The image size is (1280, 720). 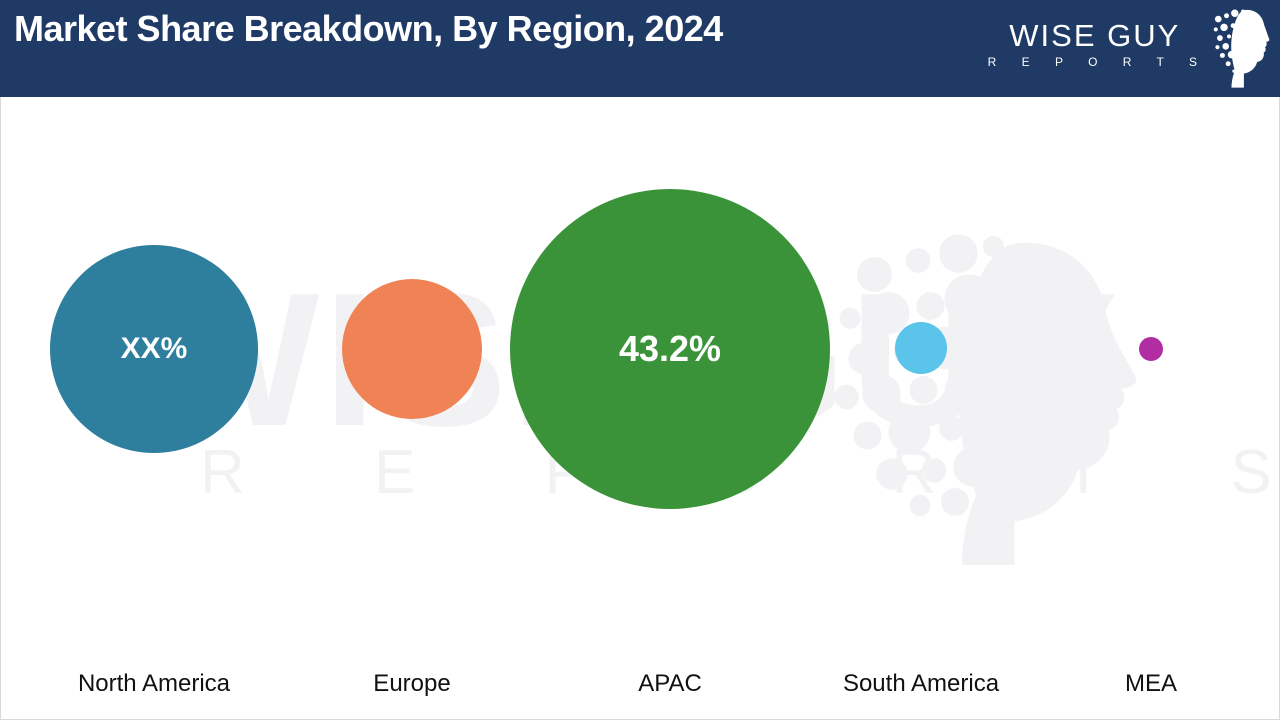 I want to click on watermark-face-graphic, so click(x=985, y=399).